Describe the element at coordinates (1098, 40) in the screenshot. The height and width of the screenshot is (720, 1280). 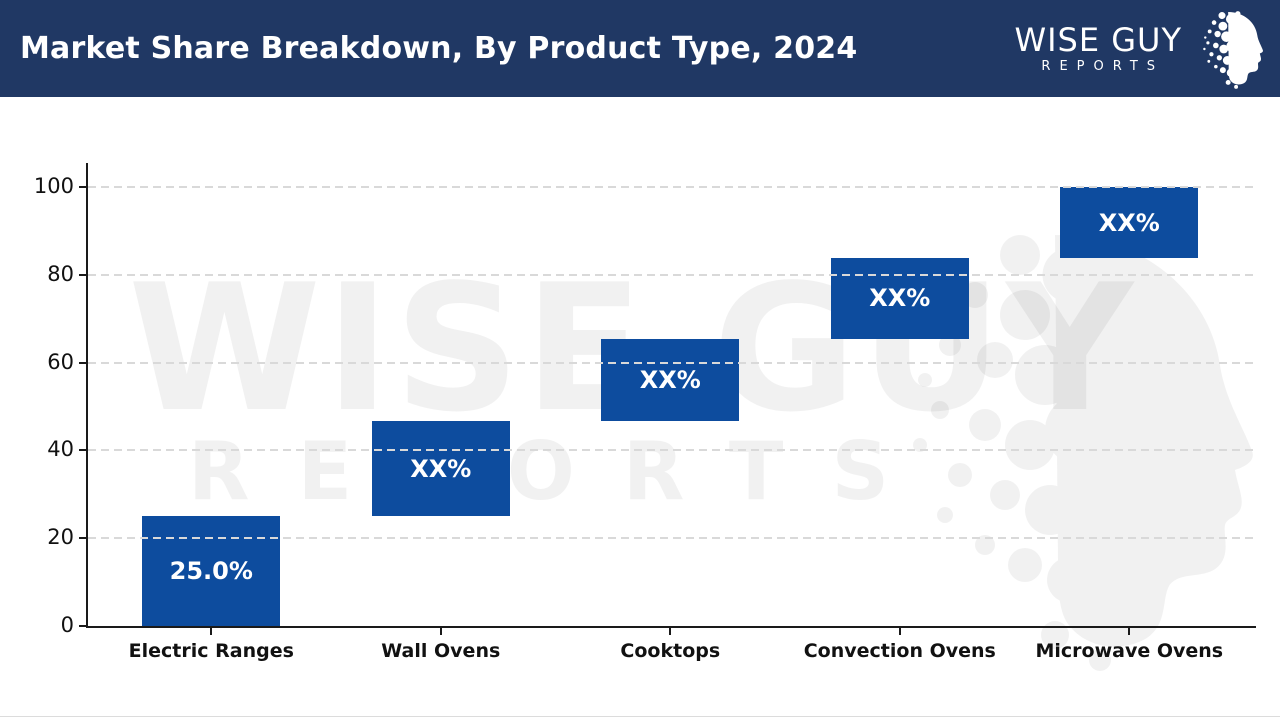
I see `logo-wordmark: WISE GUY` at that location.